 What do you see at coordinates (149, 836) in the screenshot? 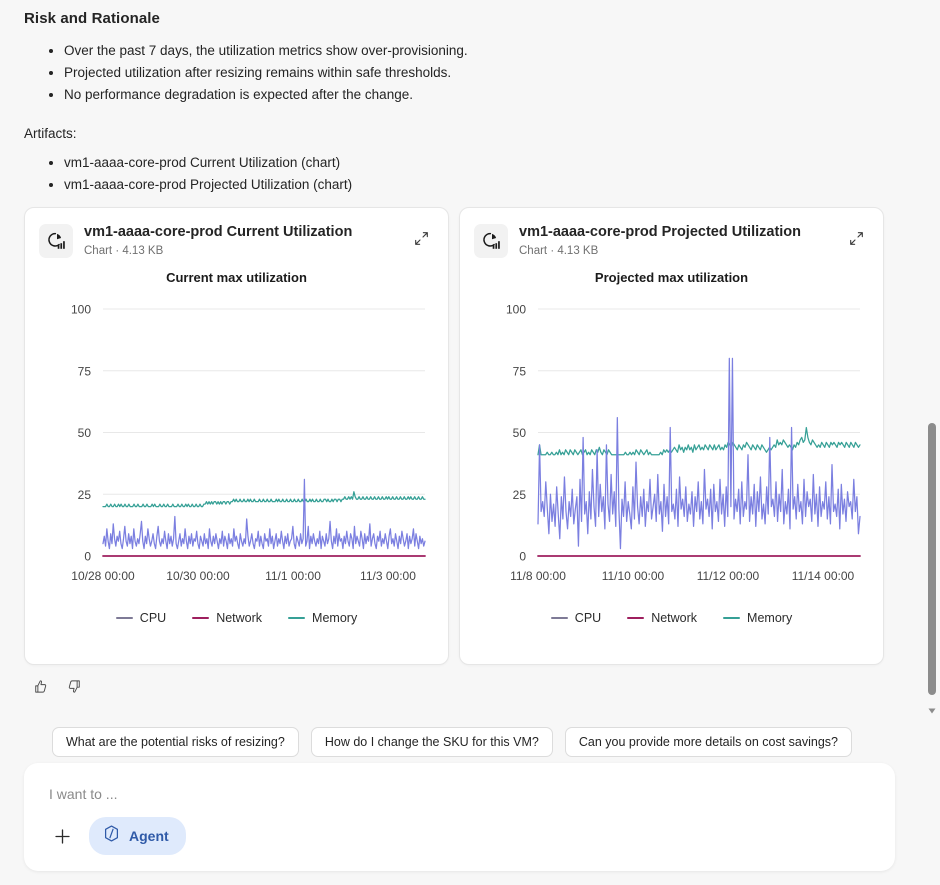
I see `agent-chip-label: Agent` at bounding box center [149, 836].